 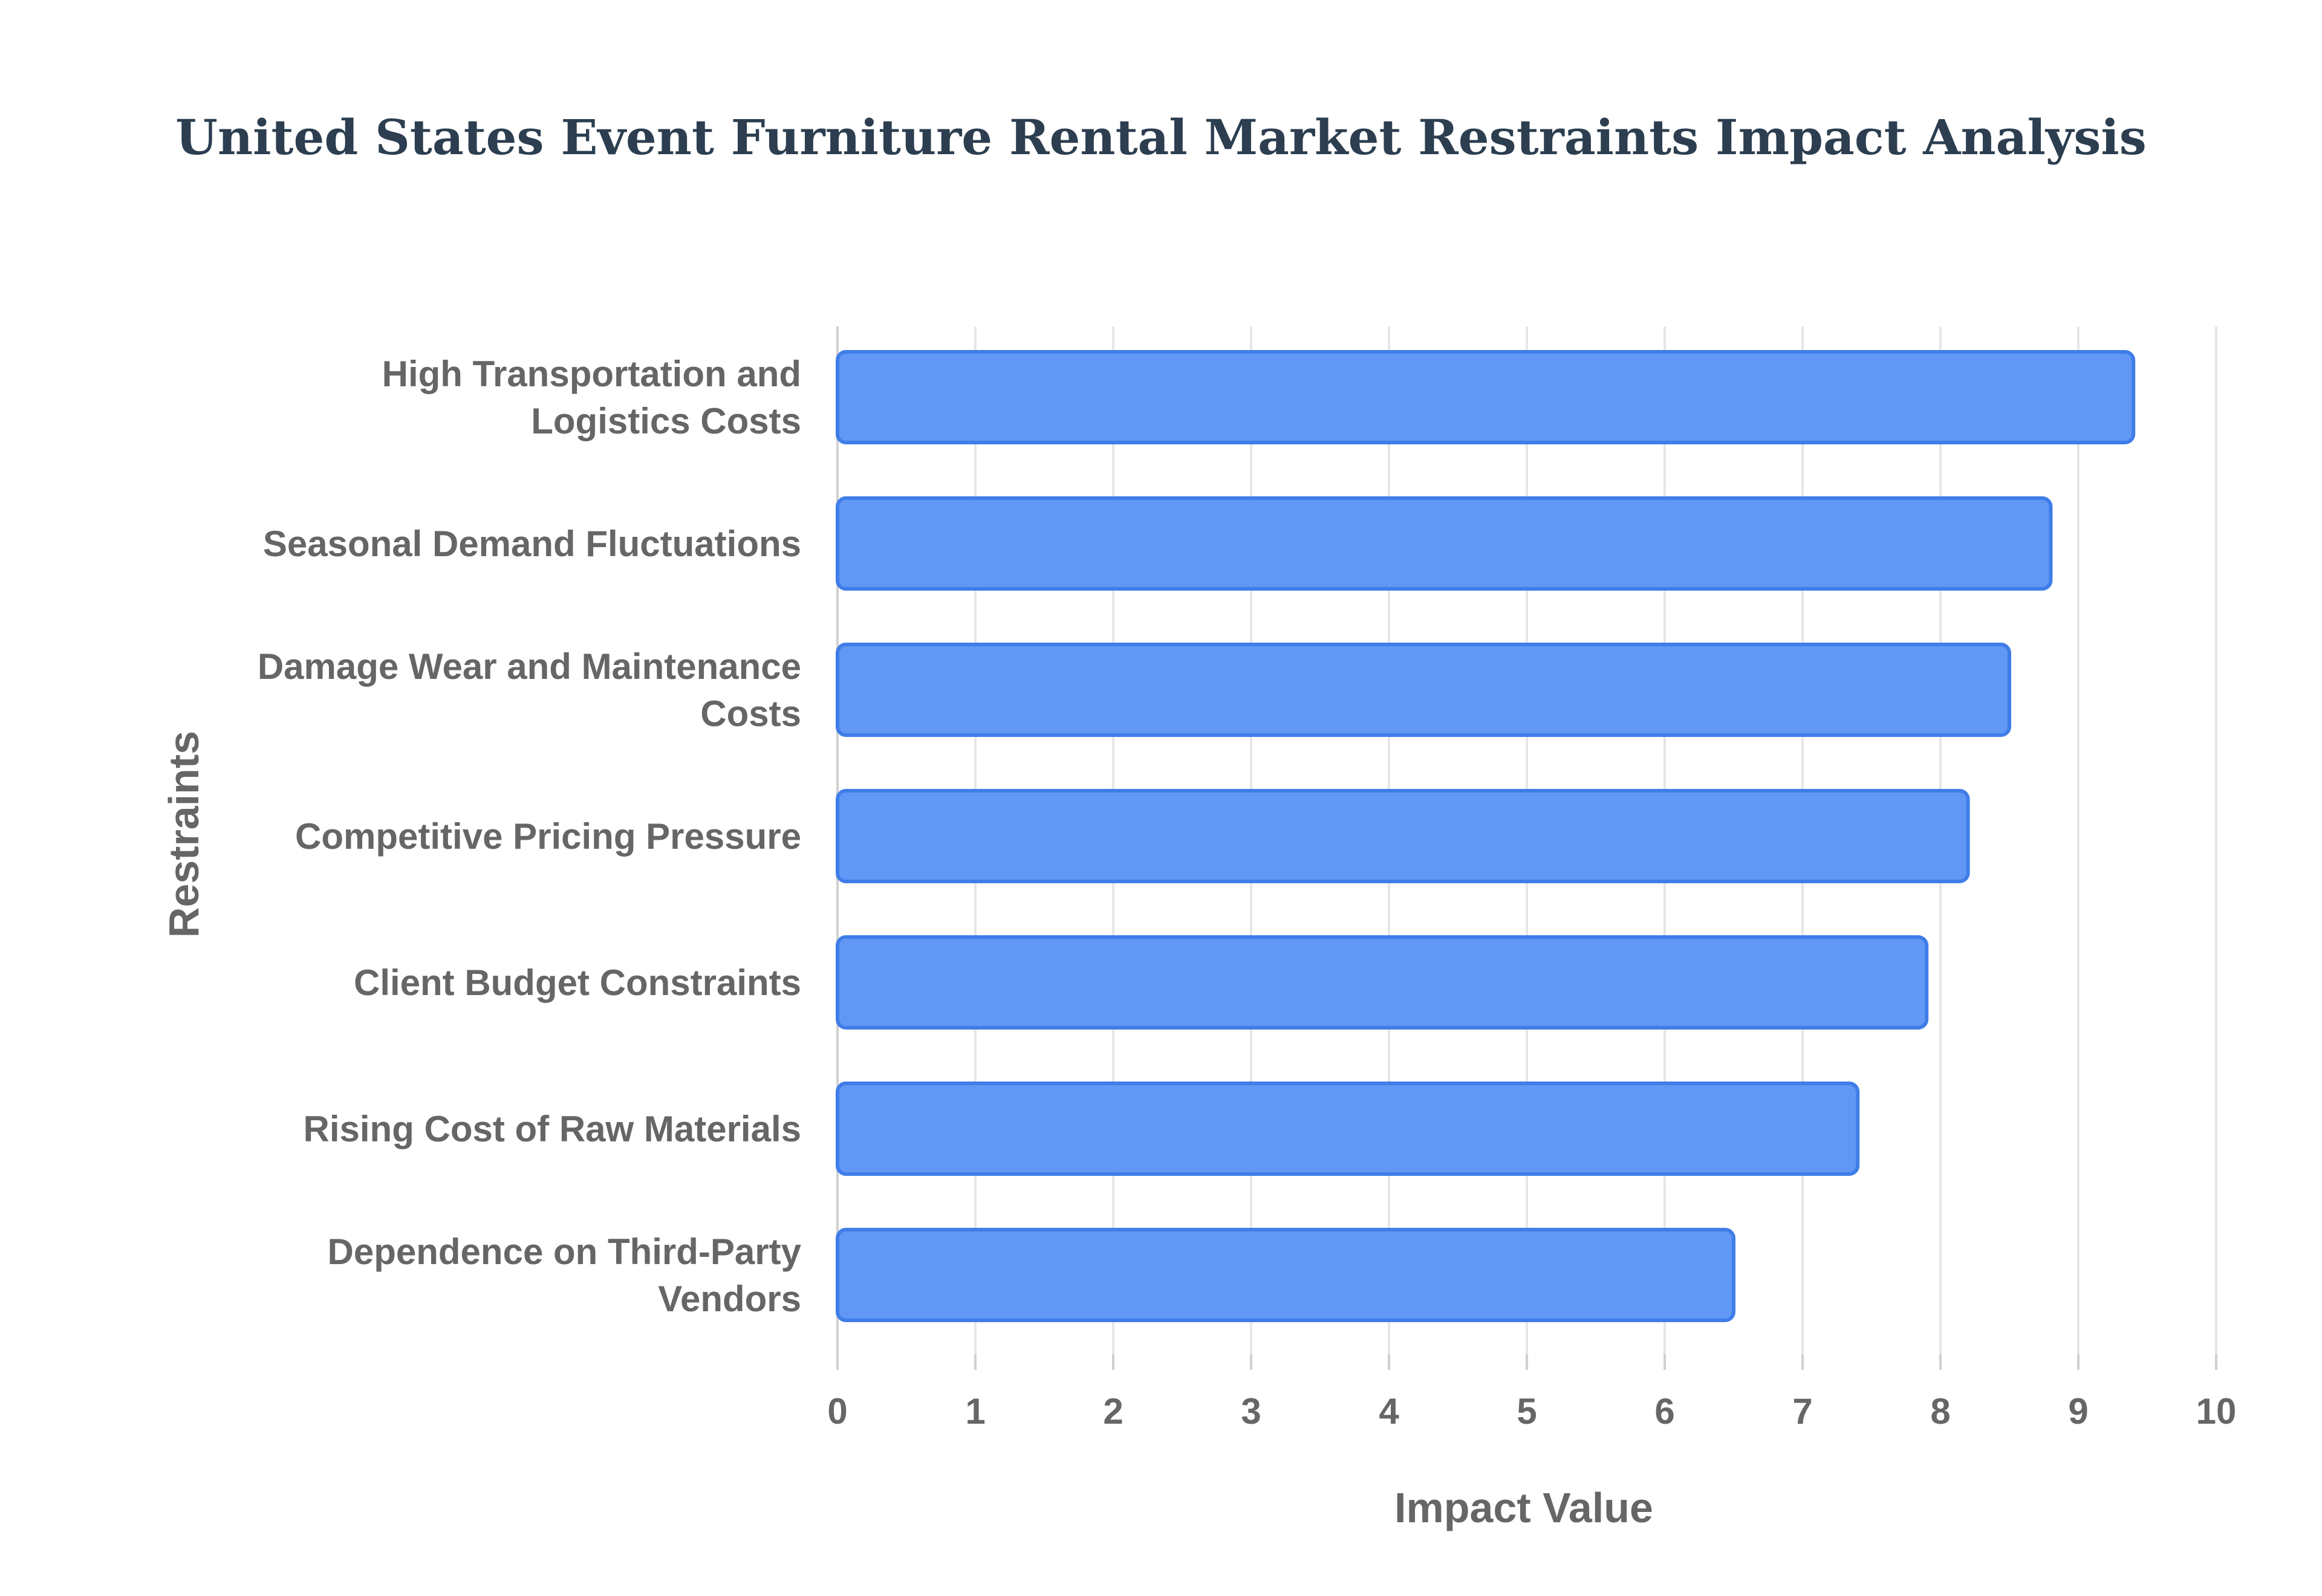 What do you see at coordinates (532, 544) in the screenshot?
I see `category-label: Seasonal Demand Fluctuations` at bounding box center [532, 544].